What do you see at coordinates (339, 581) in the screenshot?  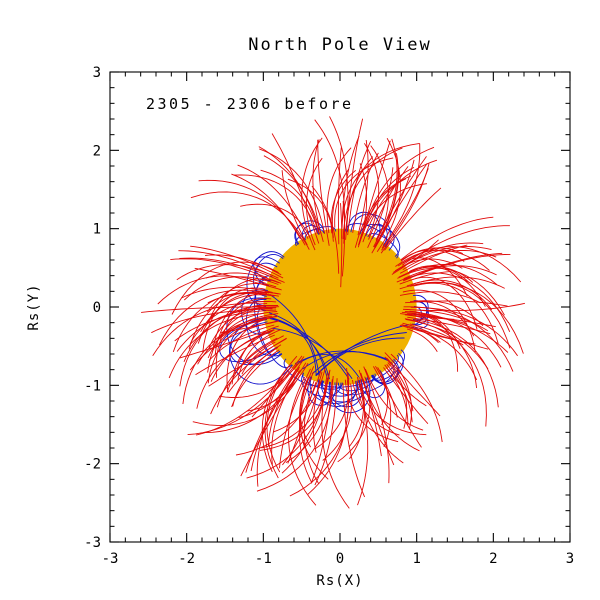 I see `x-axis-label: Rs(X)` at bounding box center [339, 581].